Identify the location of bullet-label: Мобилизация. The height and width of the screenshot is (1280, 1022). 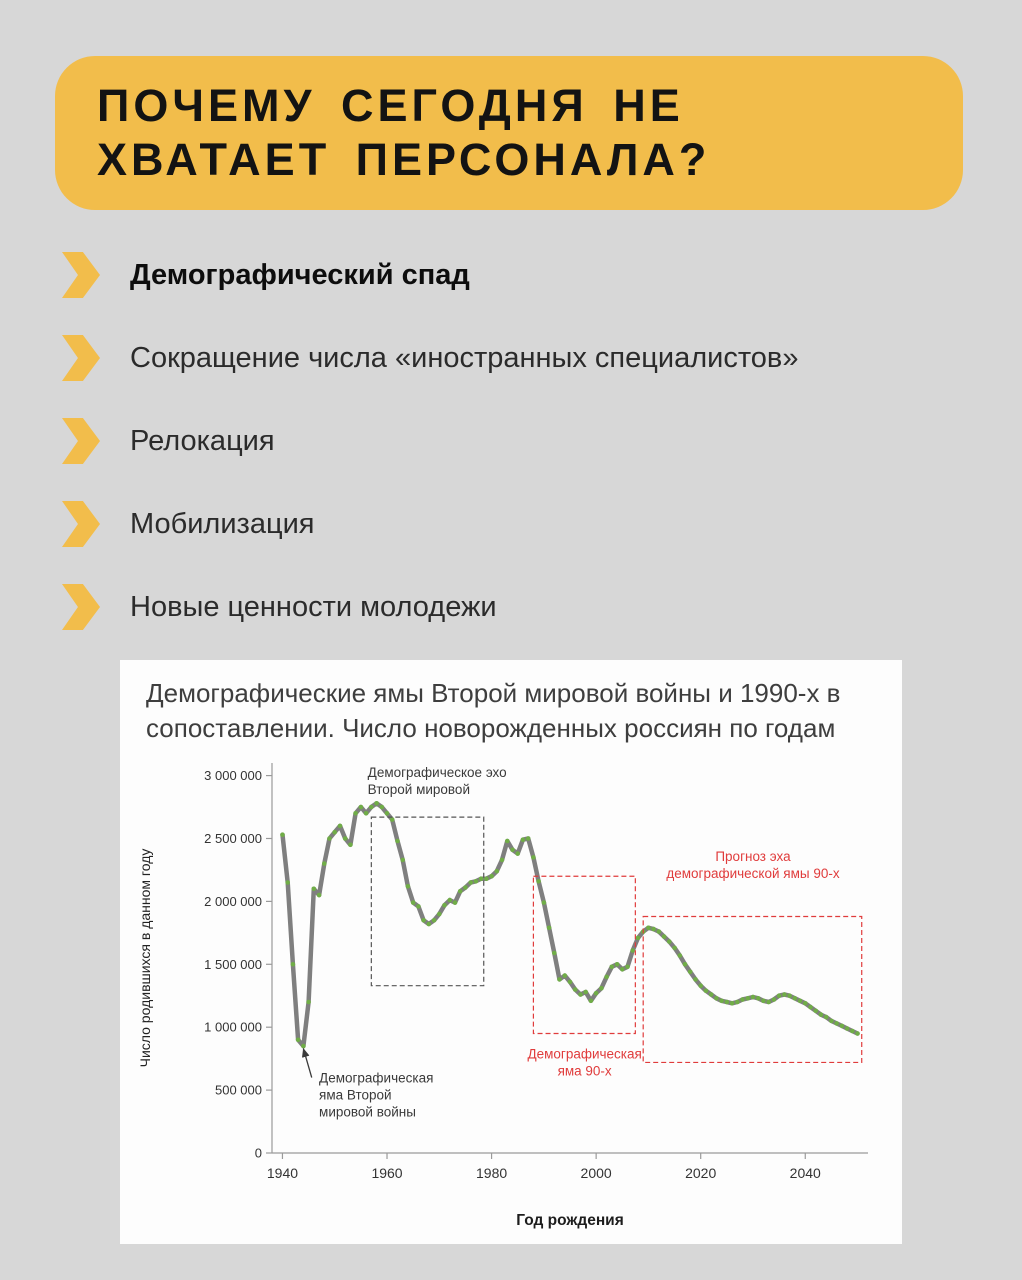
(222, 523).